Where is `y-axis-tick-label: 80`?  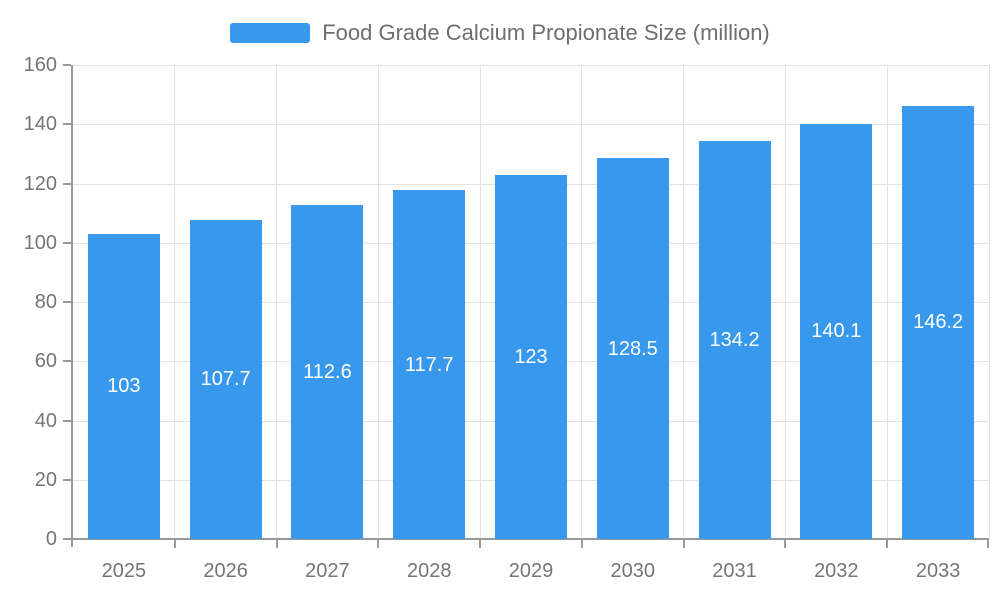 y-axis-tick-label: 80 is located at coordinates (45, 302).